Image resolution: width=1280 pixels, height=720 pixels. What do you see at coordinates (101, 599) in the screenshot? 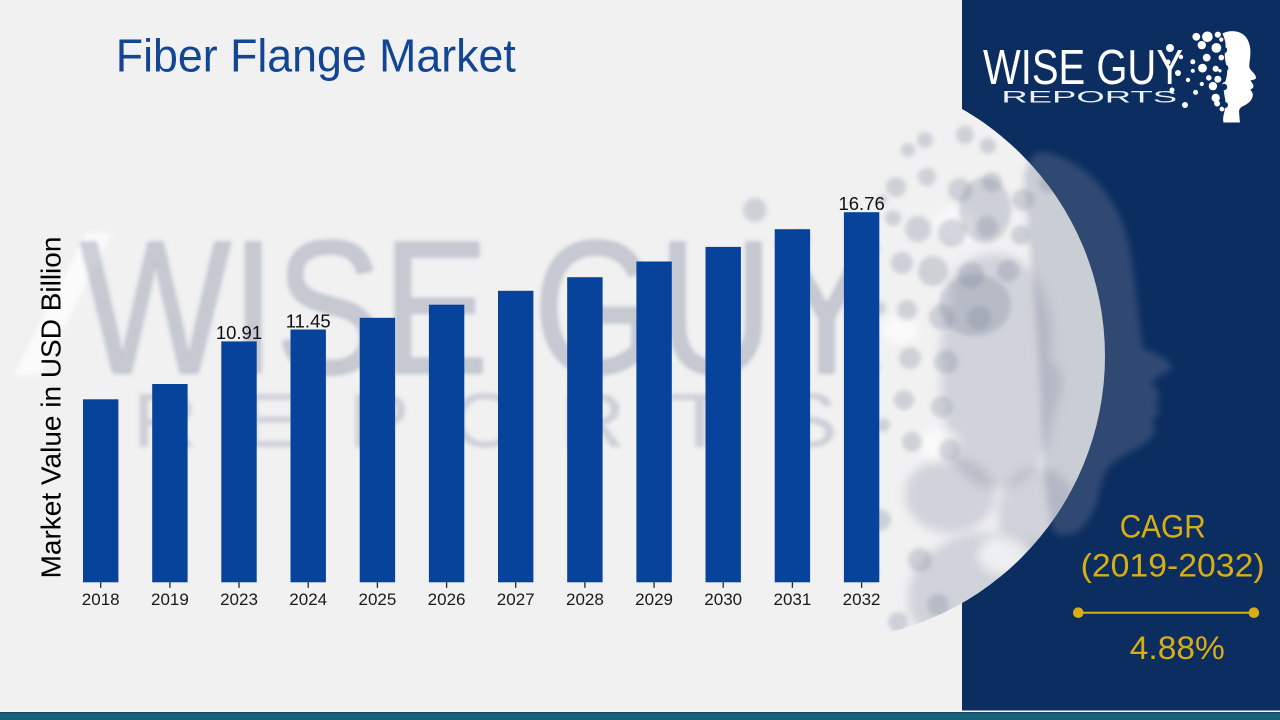
I see `svg-text: 2018` at bounding box center [101, 599].